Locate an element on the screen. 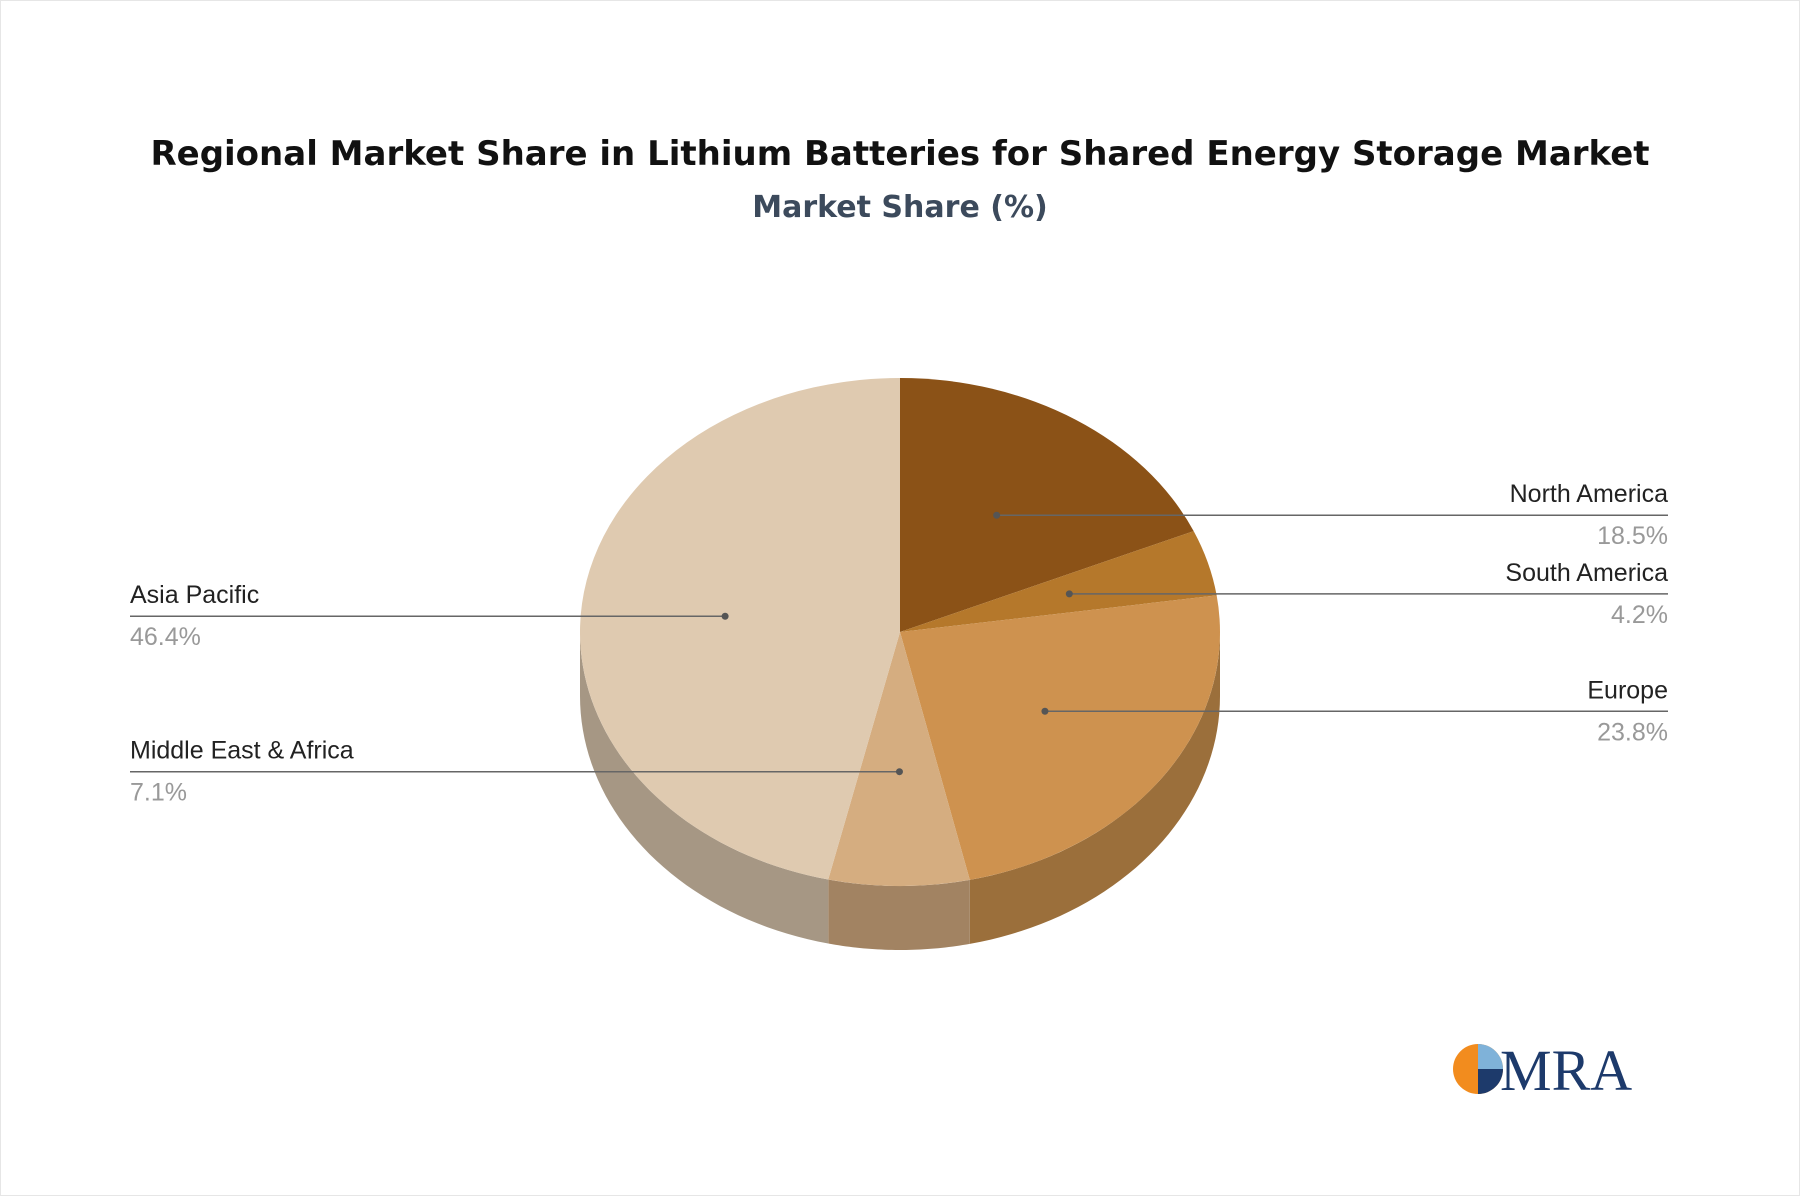 This screenshot has height=1196, width=1800. slice-value: 7.1% is located at coordinates (158, 793).